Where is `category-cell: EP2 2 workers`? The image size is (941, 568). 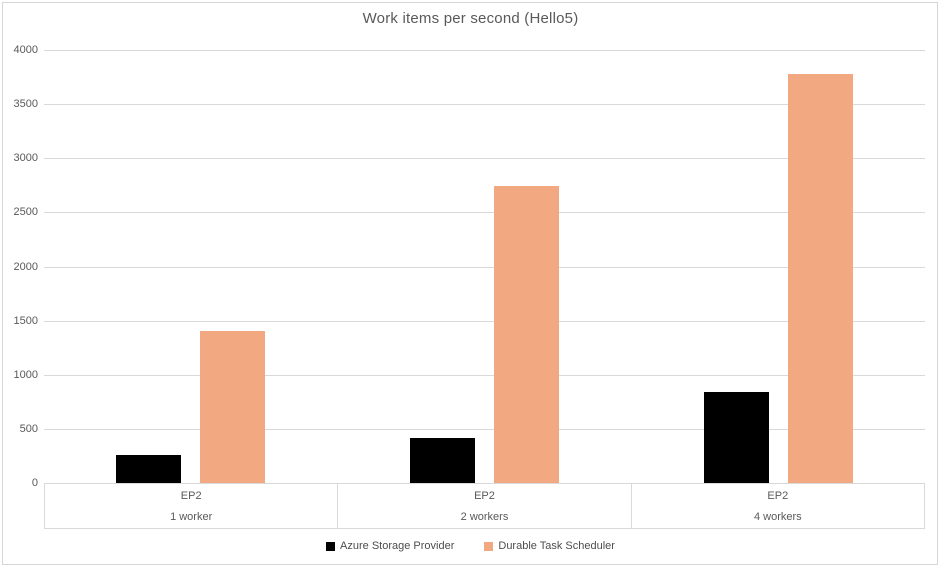 category-cell: EP2 2 workers is located at coordinates (483, 506).